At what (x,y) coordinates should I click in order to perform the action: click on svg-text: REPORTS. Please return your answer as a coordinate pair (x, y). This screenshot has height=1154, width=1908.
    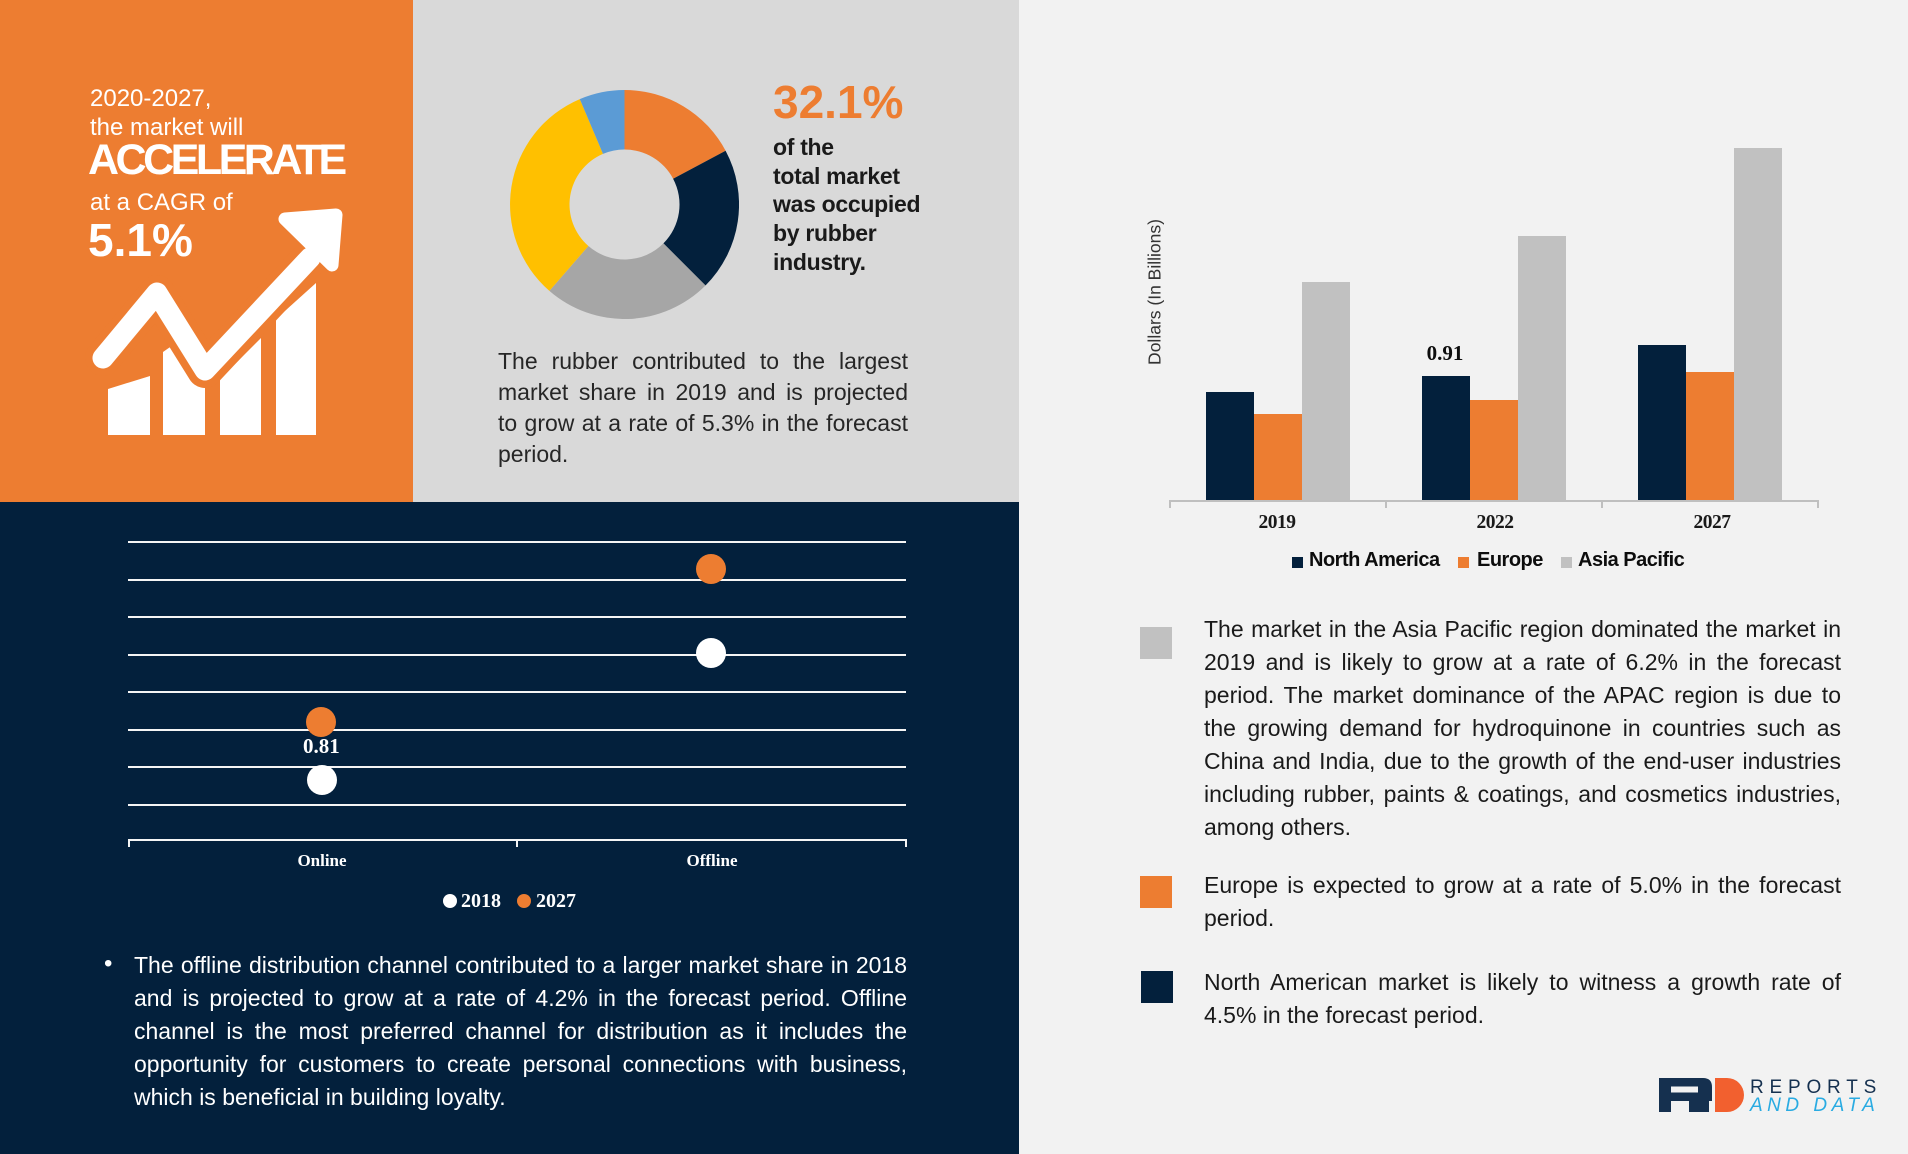
    Looking at the image, I should click on (1814, 1088).